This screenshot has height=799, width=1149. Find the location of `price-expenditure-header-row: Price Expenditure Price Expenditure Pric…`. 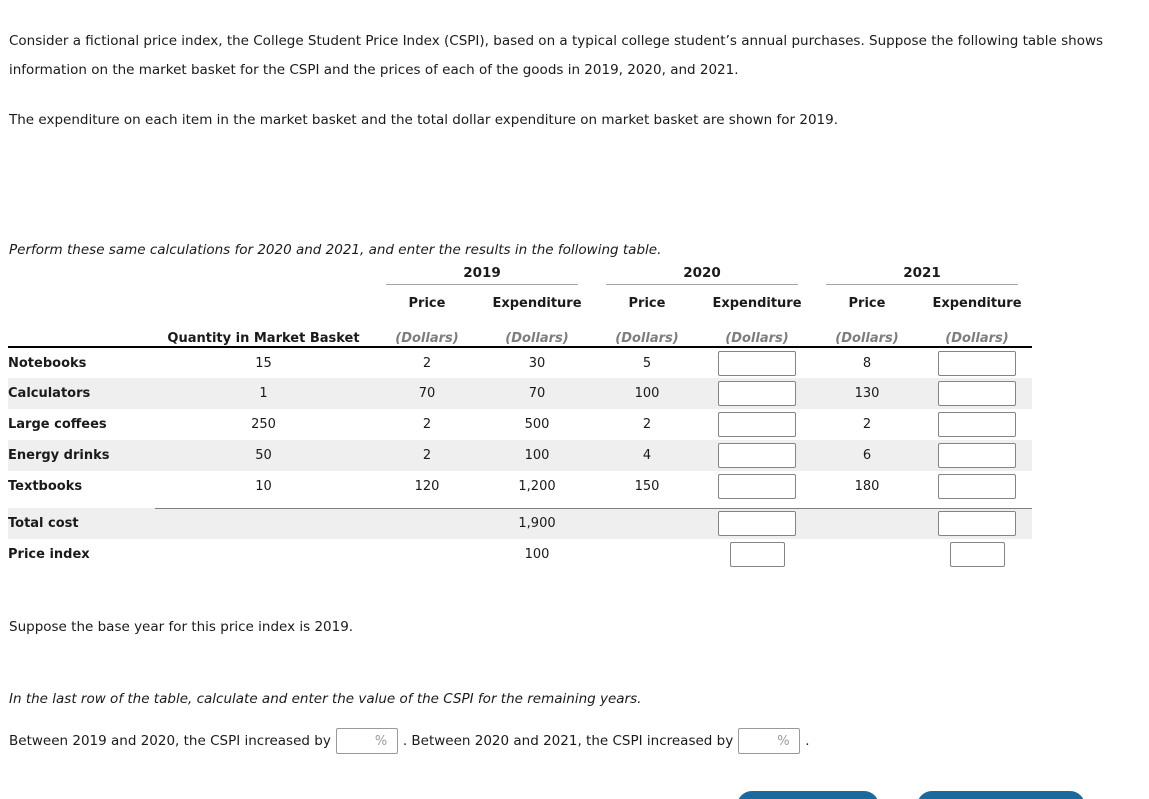

price-expenditure-header-row: Price Expenditure Price Expenditure Pric… is located at coordinates (520, 303).